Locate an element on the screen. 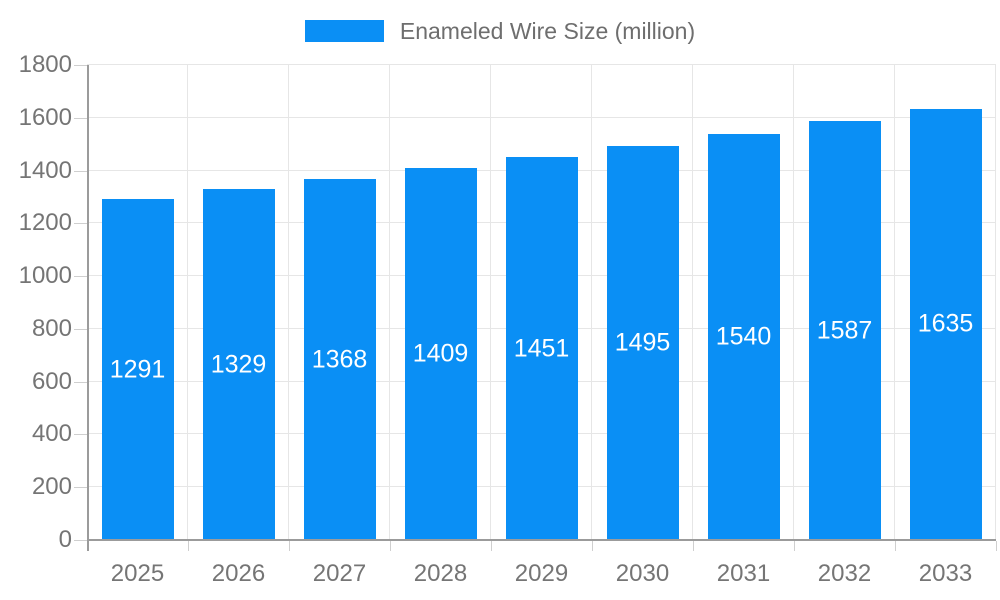 Image resolution: width=1000 pixels, height=600 pixels. bar-value-label: 1329 is located at coordinates (238, 364).